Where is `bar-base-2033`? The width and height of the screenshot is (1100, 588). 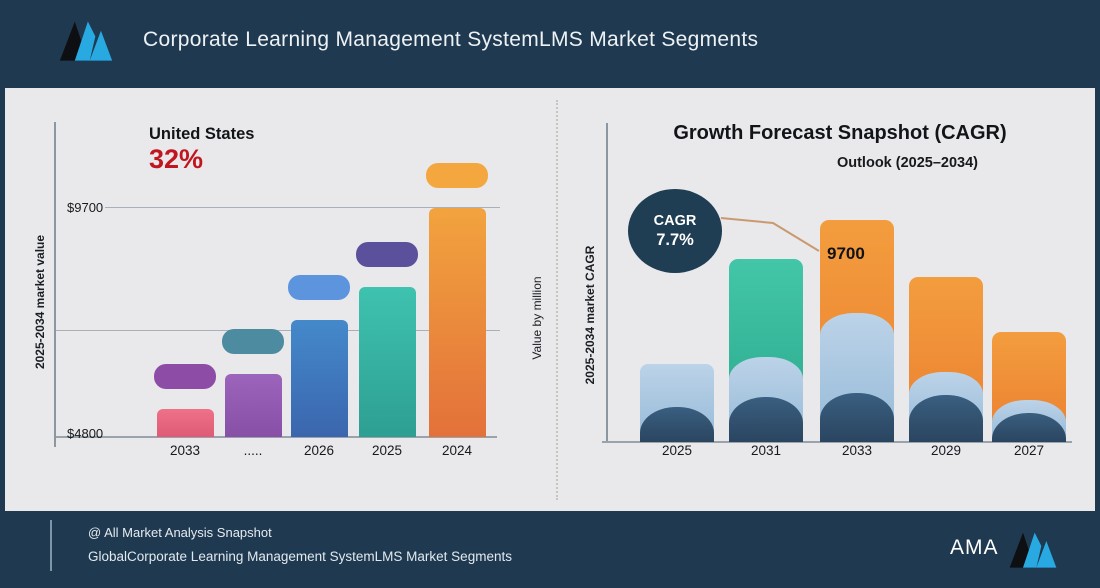 bar-base-2033 is located at coordinates (857, 417).